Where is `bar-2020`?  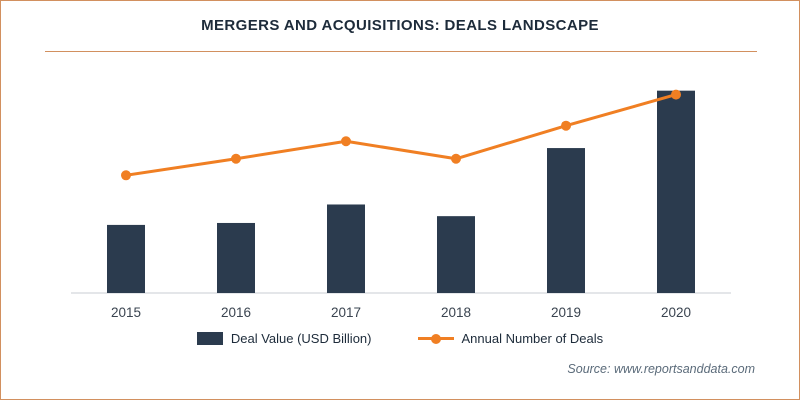
bar-2020 is located at coordinates (676, 191).